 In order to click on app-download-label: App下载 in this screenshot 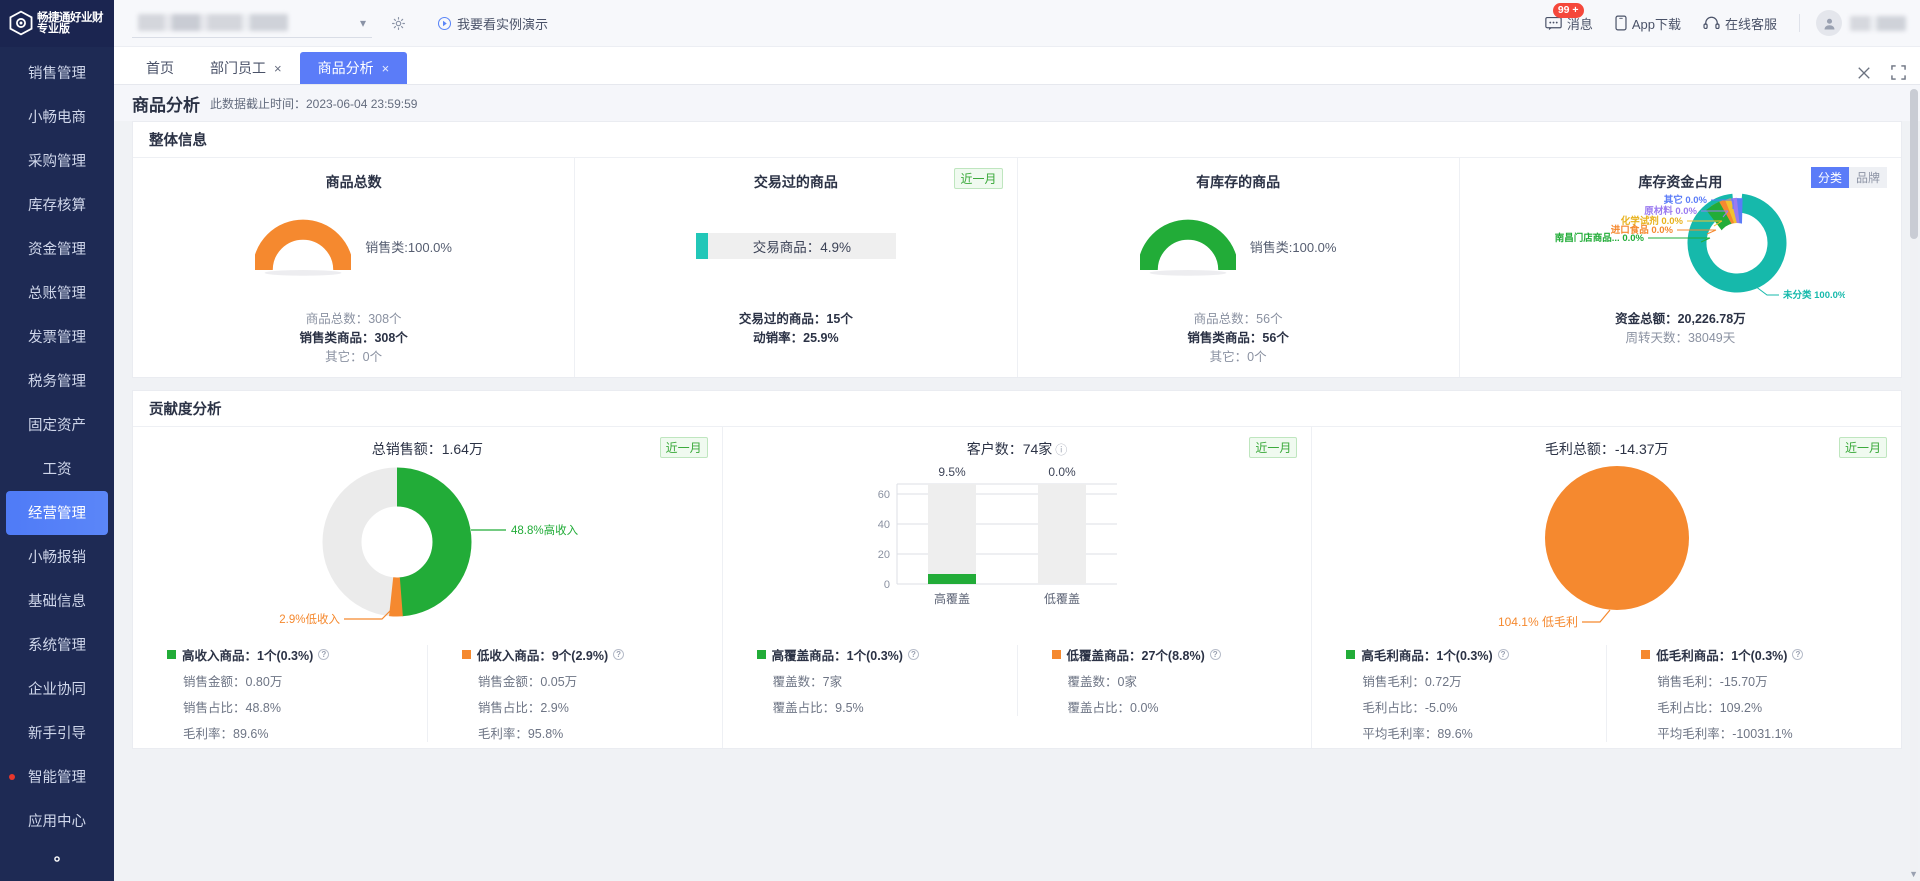, I will do `click(1656, 24)`.